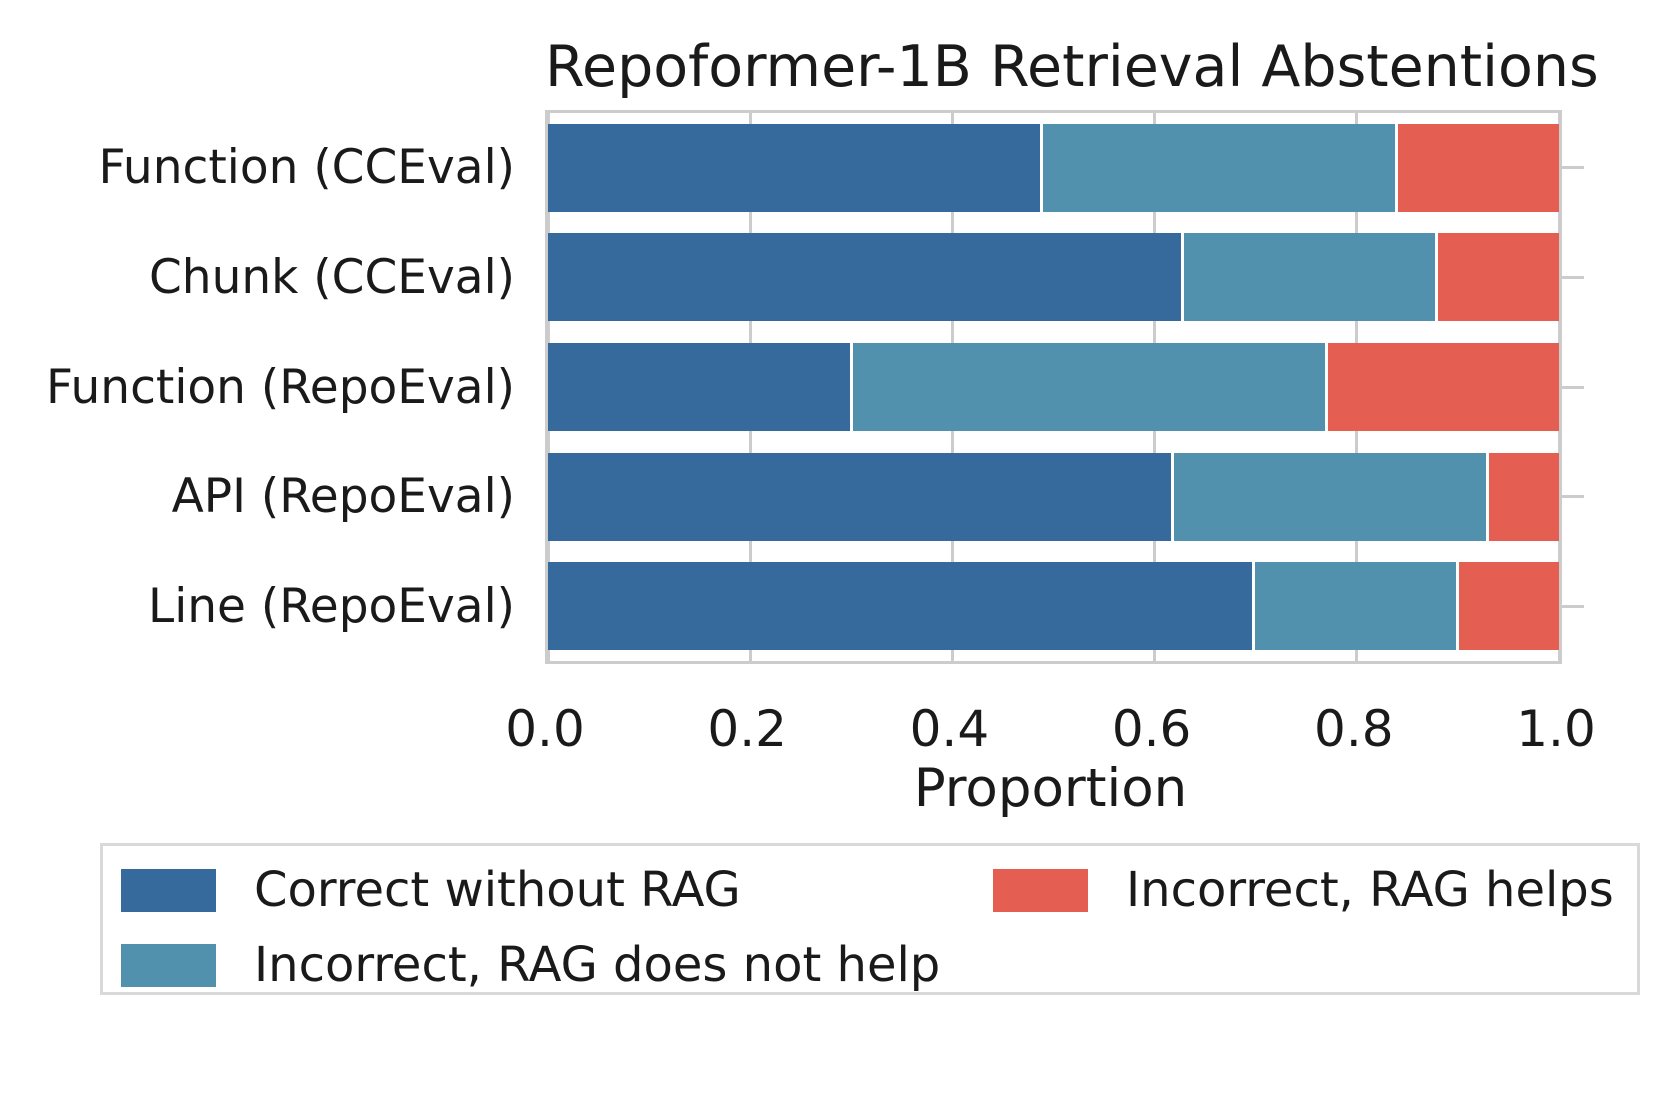  I want to click on legend-entry-correct-without-rag: Correct without RAG, so click(431, 890).